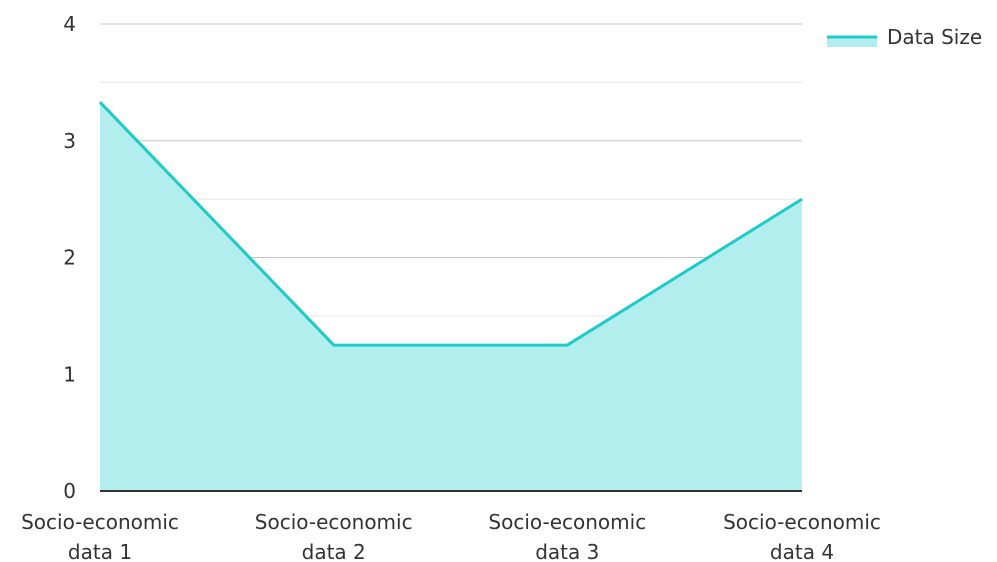  Describe the element at coordinates (934, 37) in the screenshot. I see `legend-label-data-size: Data Size` at that location.